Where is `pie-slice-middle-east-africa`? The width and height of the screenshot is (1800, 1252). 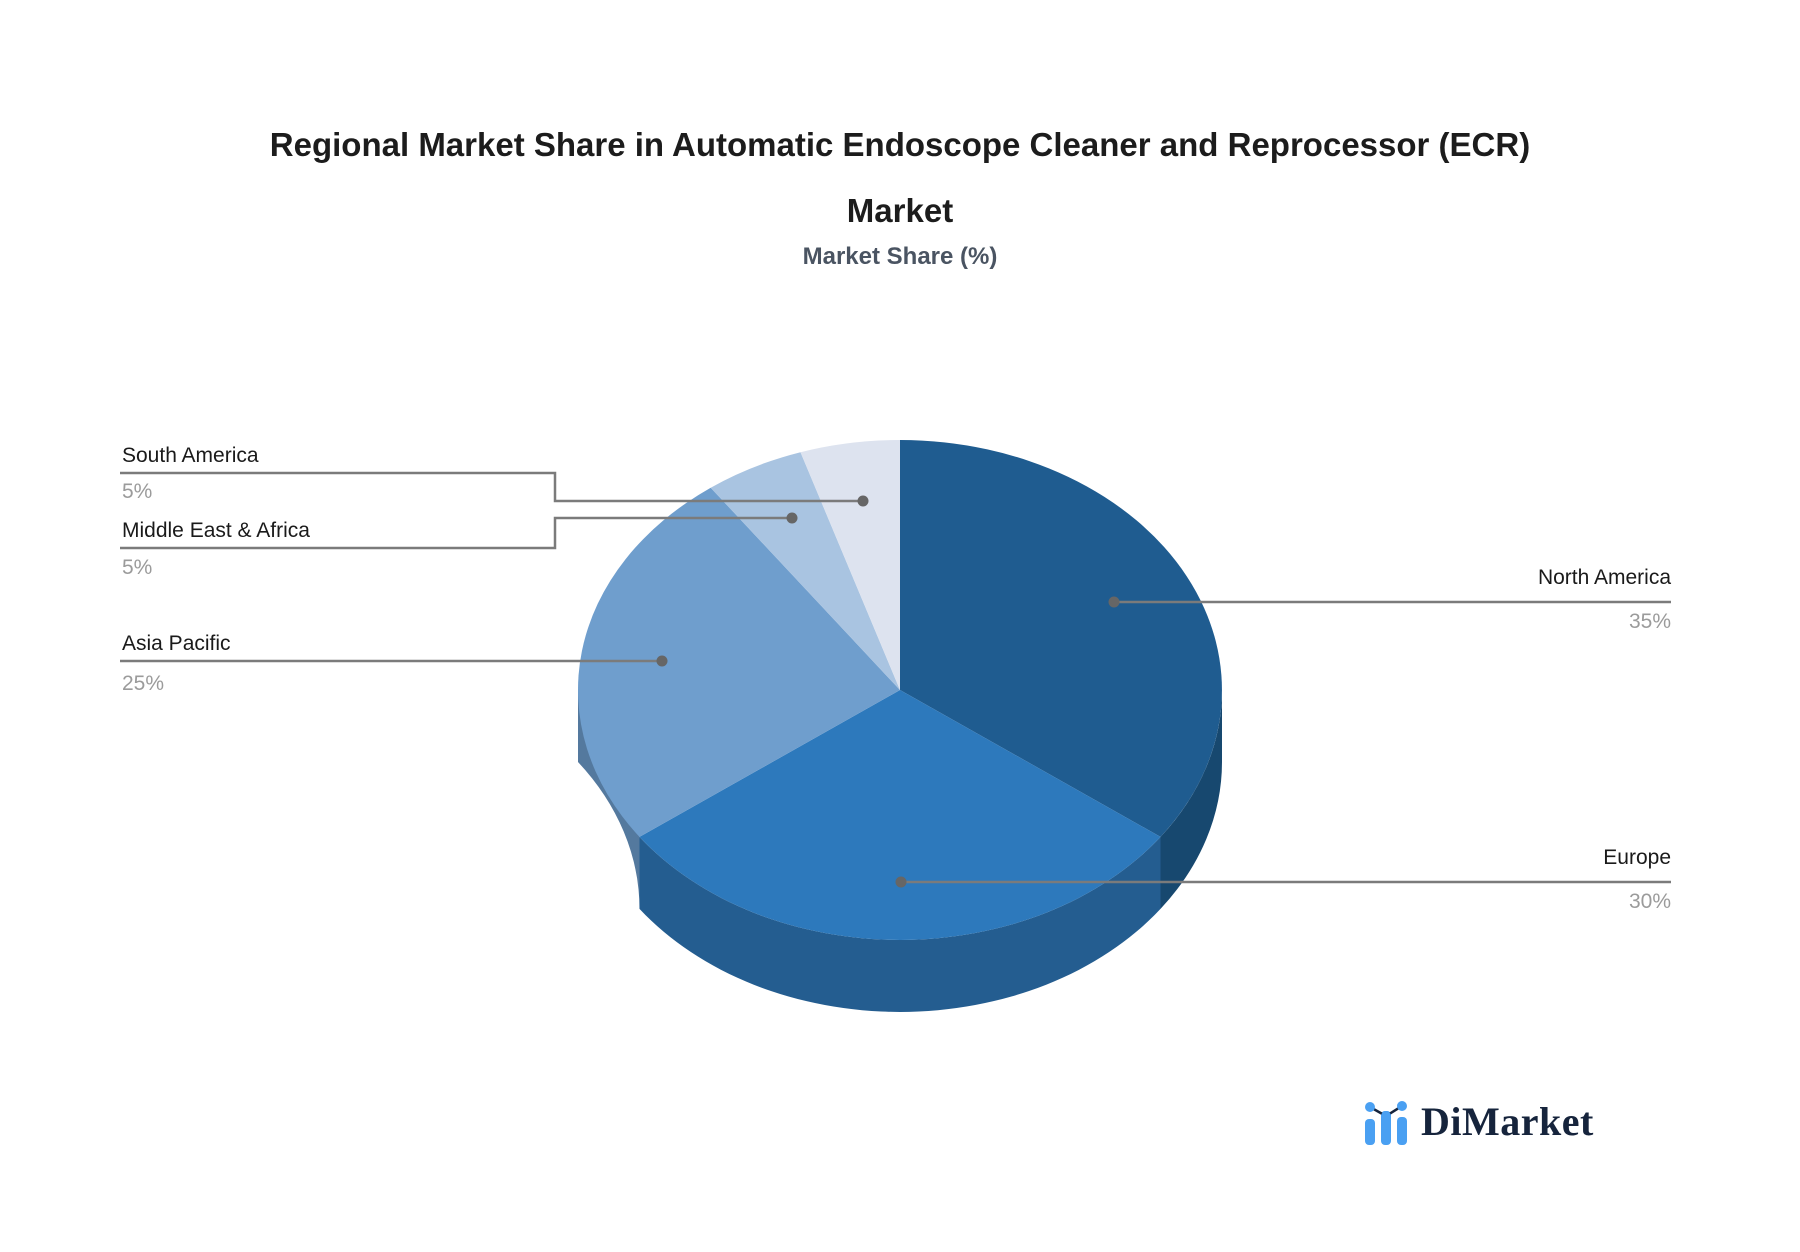
pie-slice-middle-east-africa is located at coordinates (805, 571).